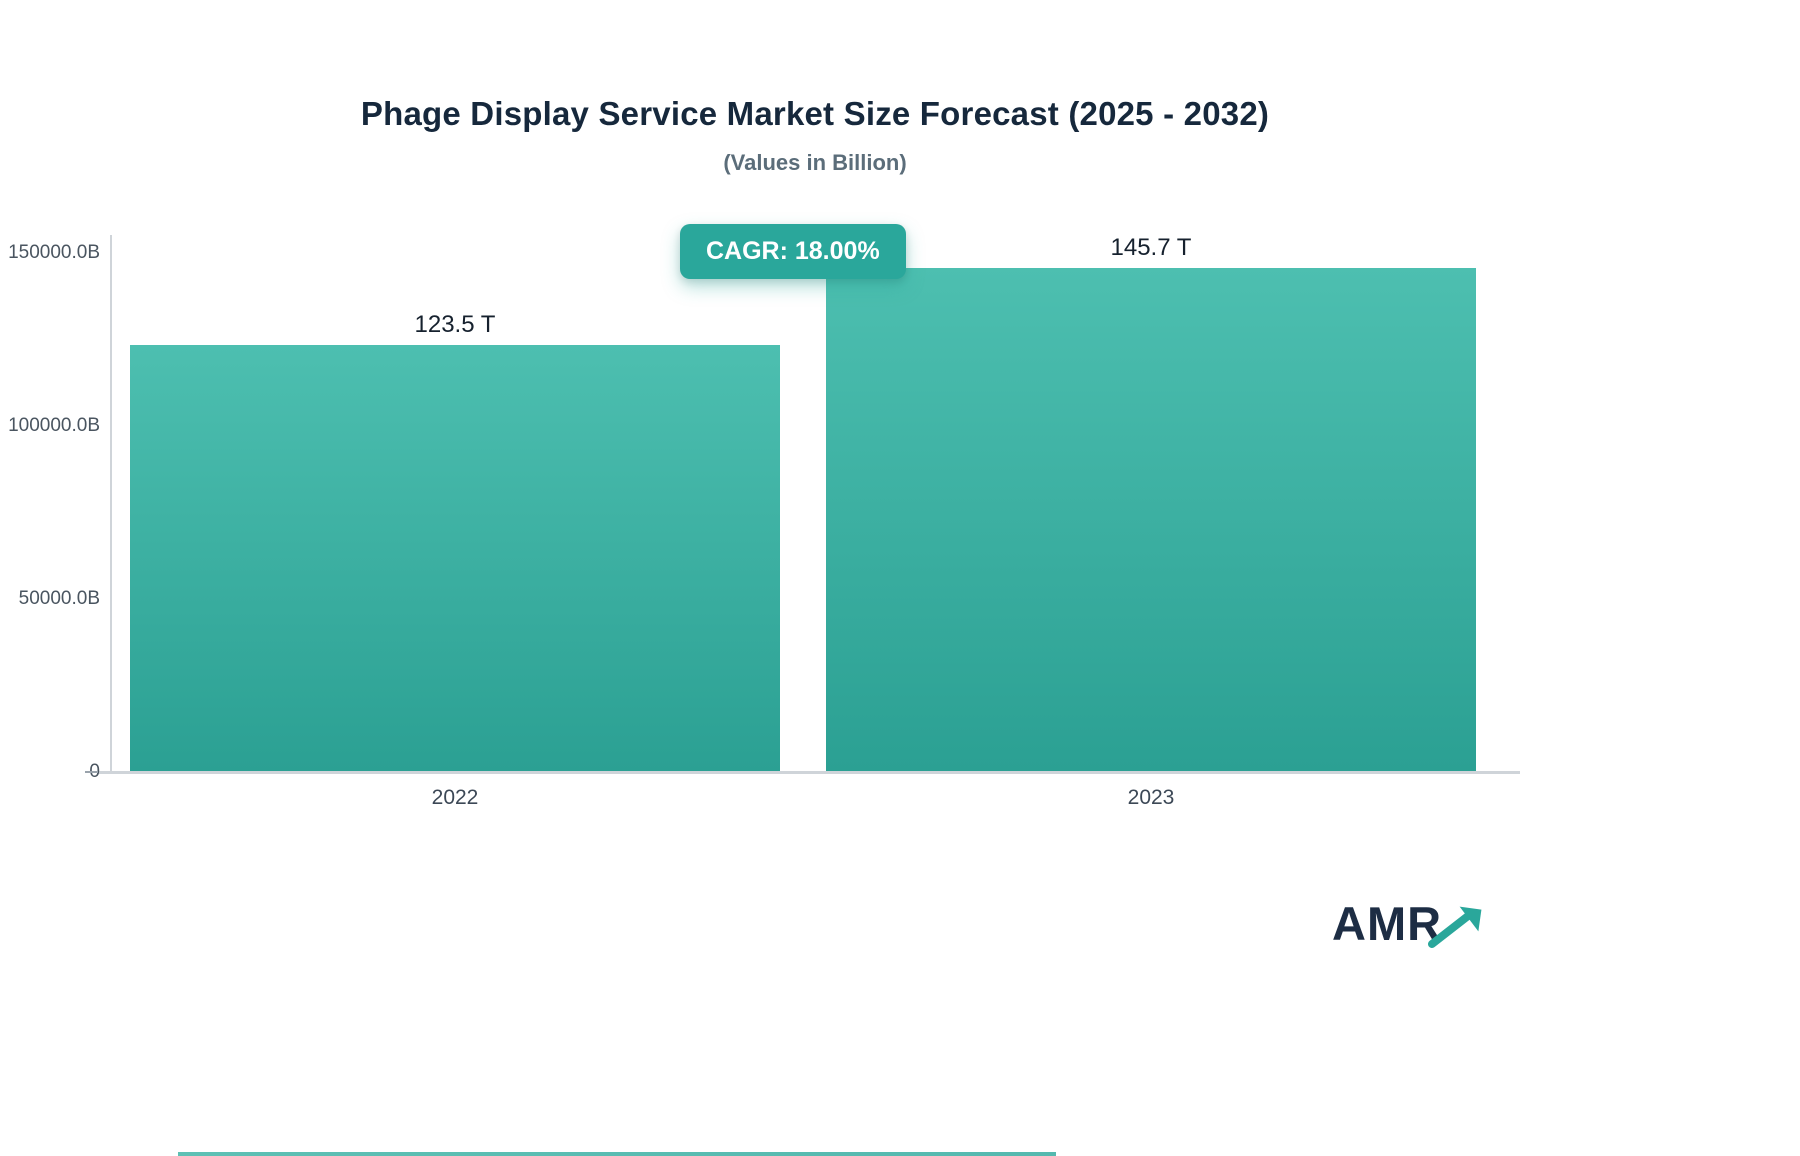 This screenshot has height=1156, width=1800. I want to click on x-axis-label-2023: 2023, so click(1151, 797).